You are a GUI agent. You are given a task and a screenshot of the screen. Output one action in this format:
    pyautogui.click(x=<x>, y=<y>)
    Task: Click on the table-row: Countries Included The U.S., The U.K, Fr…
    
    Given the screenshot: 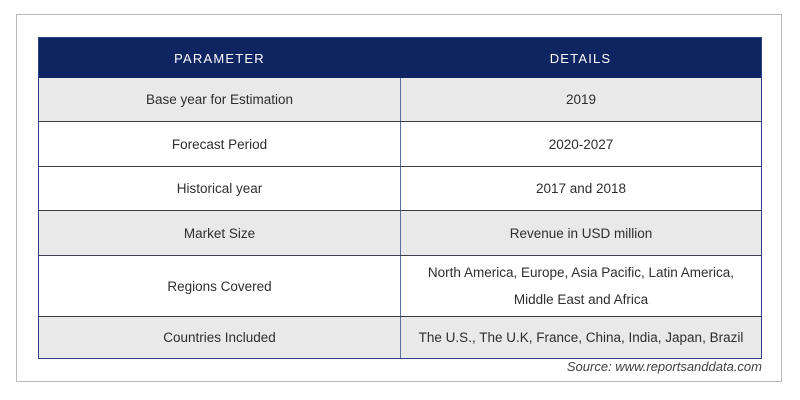 What is the action you would take?
    pyautogui.click(x=400, y=337)
    